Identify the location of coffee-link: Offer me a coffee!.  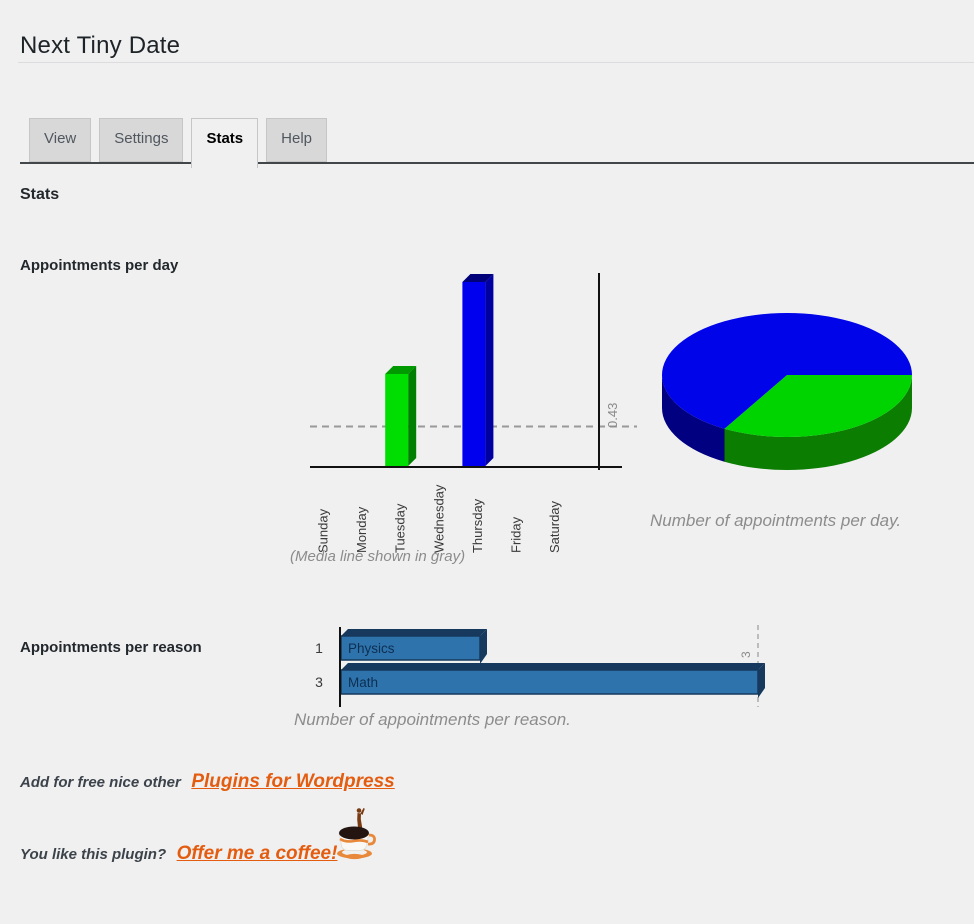
(257, 853).